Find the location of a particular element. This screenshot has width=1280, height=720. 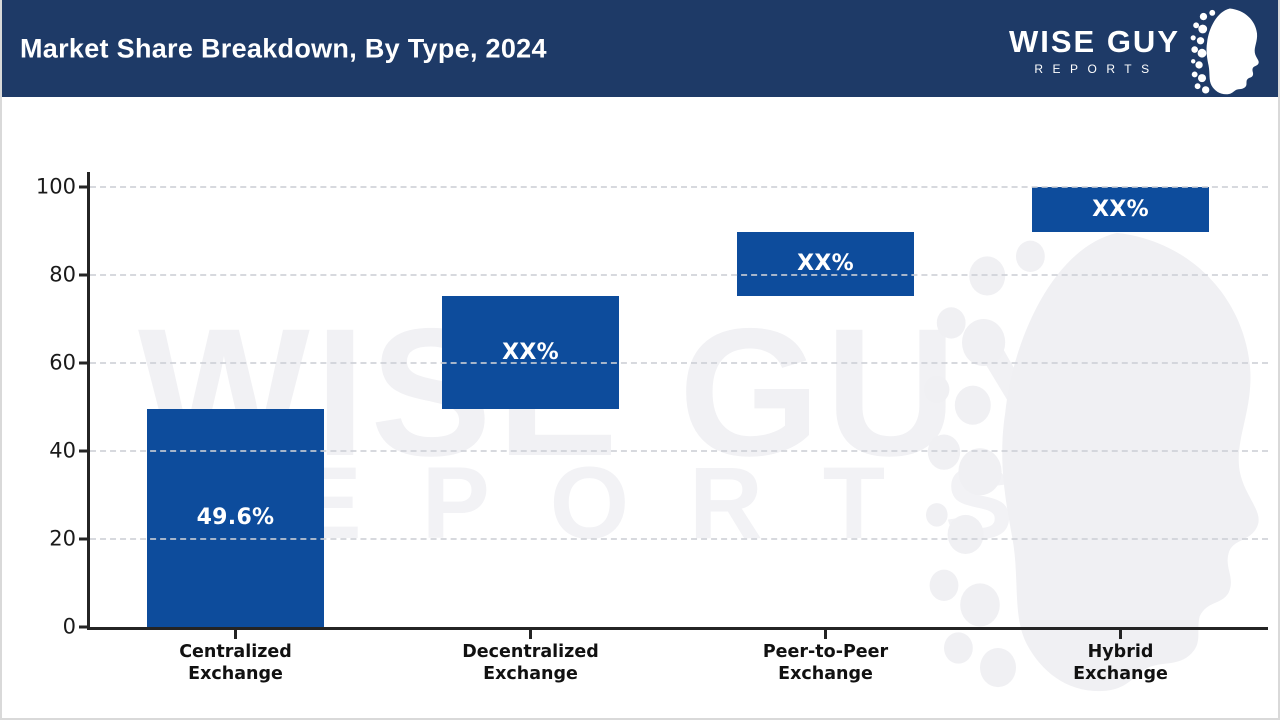

y-axis-line is located at coordinates (88, 401).